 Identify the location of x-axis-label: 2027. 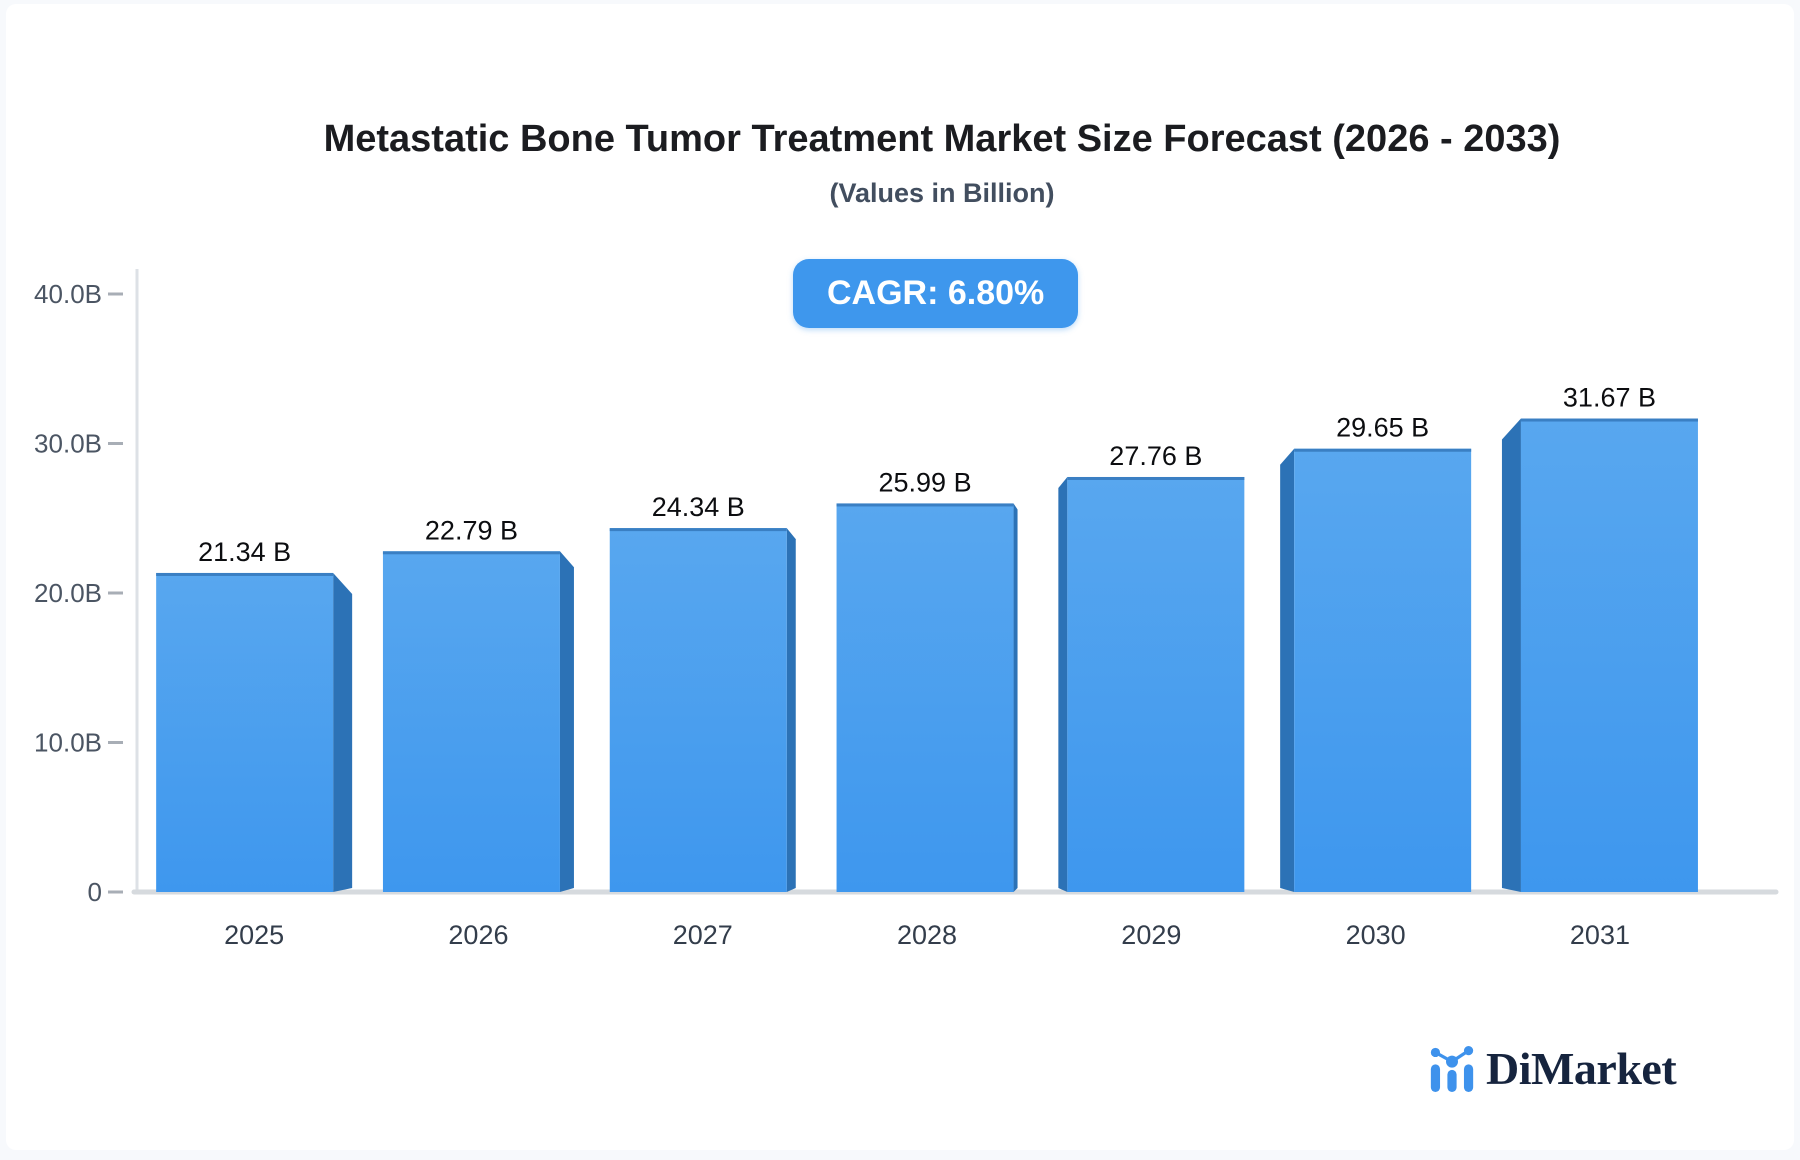
(703, 935).